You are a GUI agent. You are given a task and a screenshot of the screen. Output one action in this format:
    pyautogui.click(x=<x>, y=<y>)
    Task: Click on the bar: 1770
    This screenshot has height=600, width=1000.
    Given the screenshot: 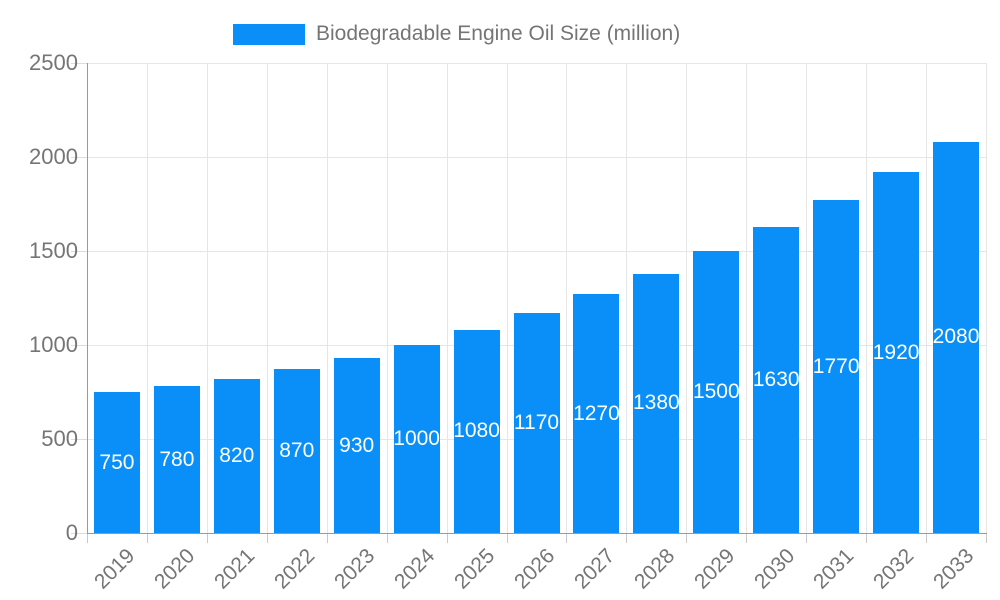 What is the action you would take?
    pyautogui.click(x=836, y=366)
    